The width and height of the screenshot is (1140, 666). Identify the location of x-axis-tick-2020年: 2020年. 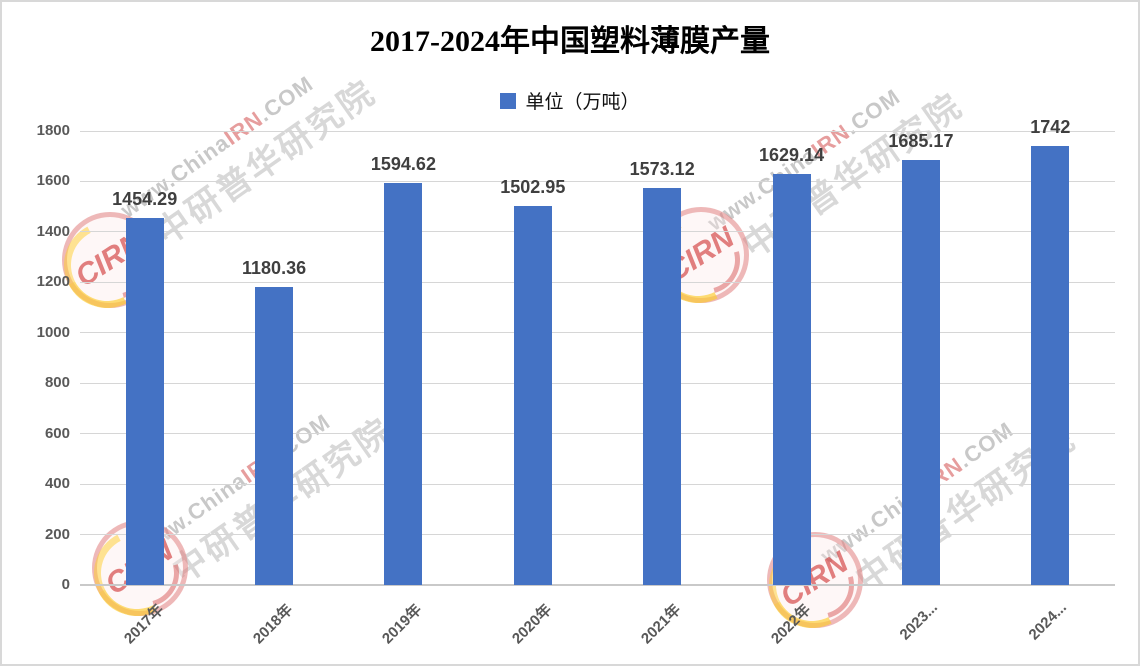
(531, 624).